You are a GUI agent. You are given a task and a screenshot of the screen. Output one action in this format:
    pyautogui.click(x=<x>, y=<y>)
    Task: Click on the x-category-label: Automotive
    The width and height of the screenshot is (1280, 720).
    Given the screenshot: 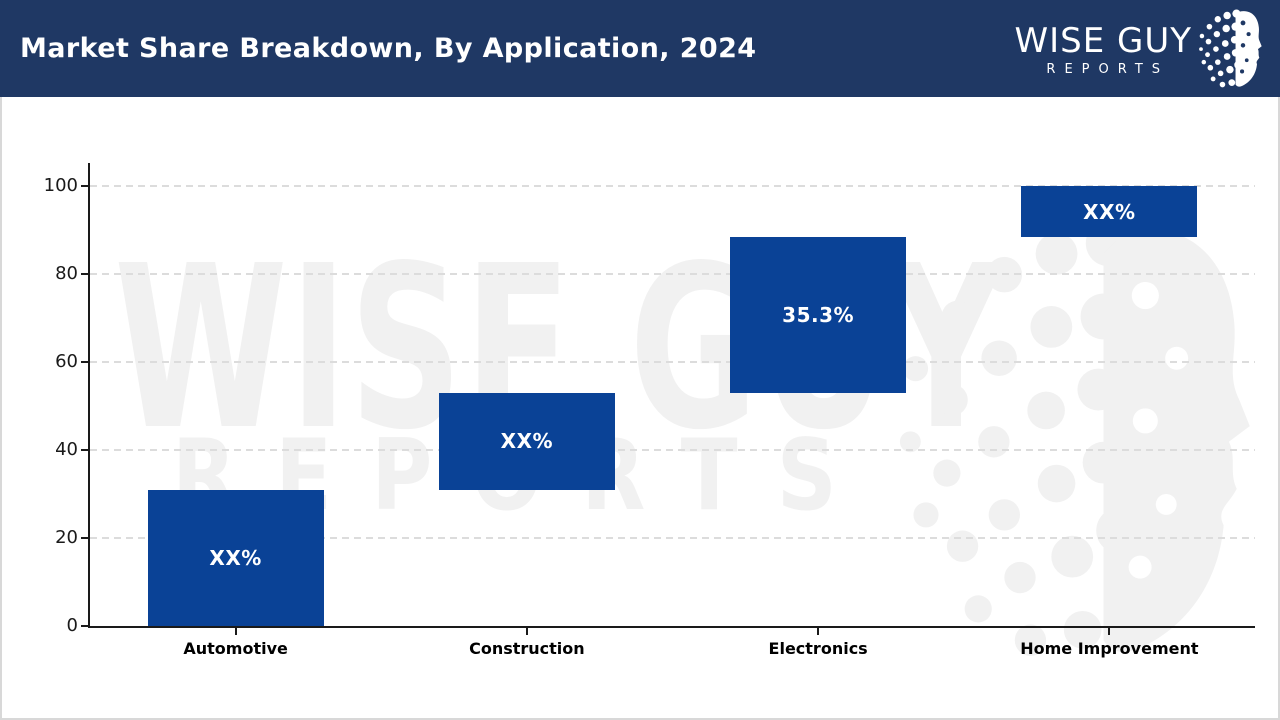 What is the action you would take?
    pyautogui.click(x=235, y=648)
    